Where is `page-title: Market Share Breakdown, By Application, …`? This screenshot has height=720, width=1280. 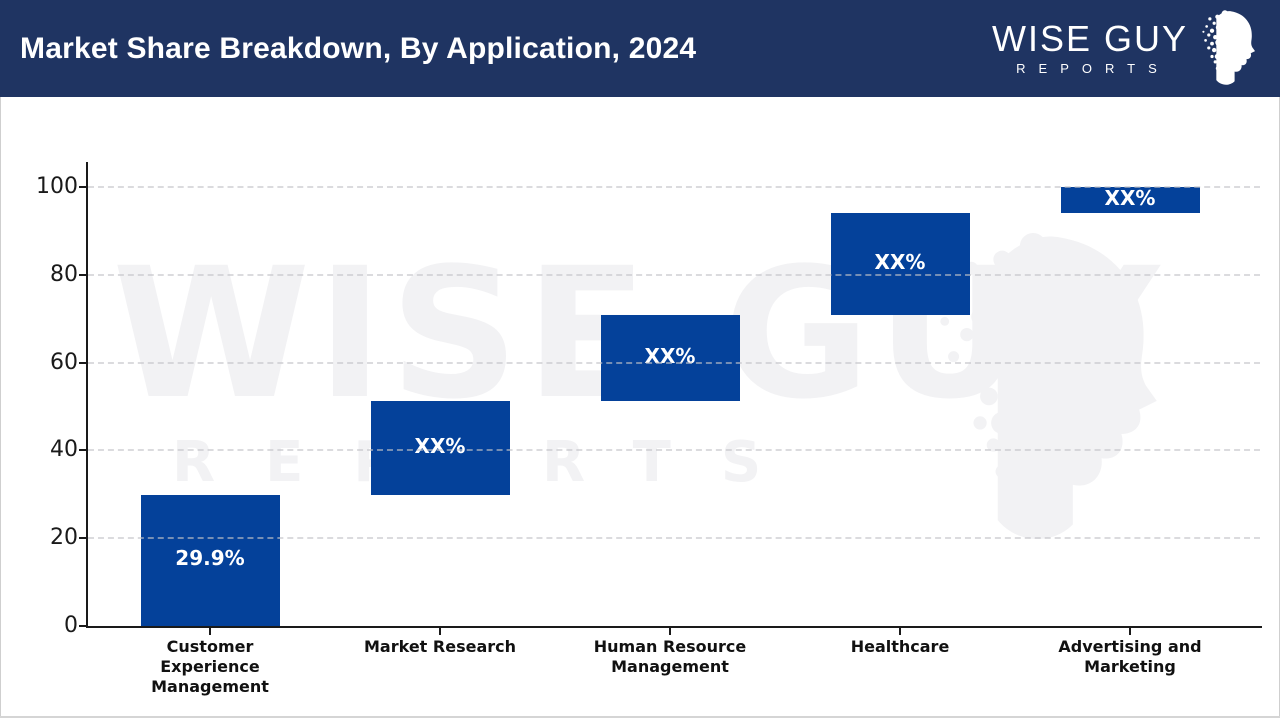 page-title: Market Share Breakdown, By Application, … is located at coordinates (358, 48).